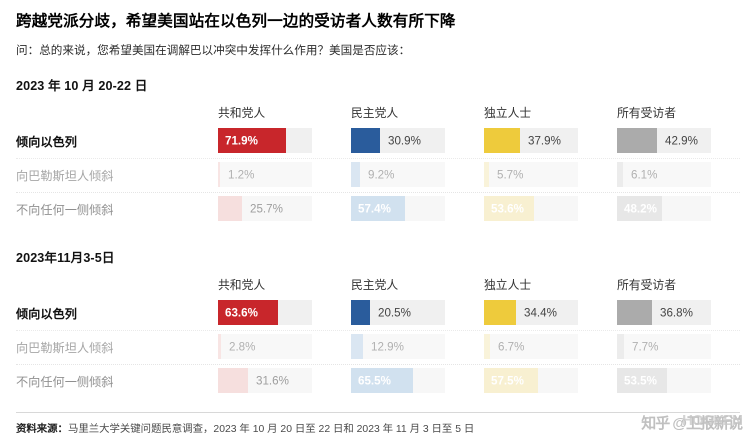  Describe the element at coordinates (213, 50) in the screenshot. I see `question-subtitle: 问：总的来说，您希望美国在调解巴以冲突中发挥什么作用？美国是否应该：` at that location.